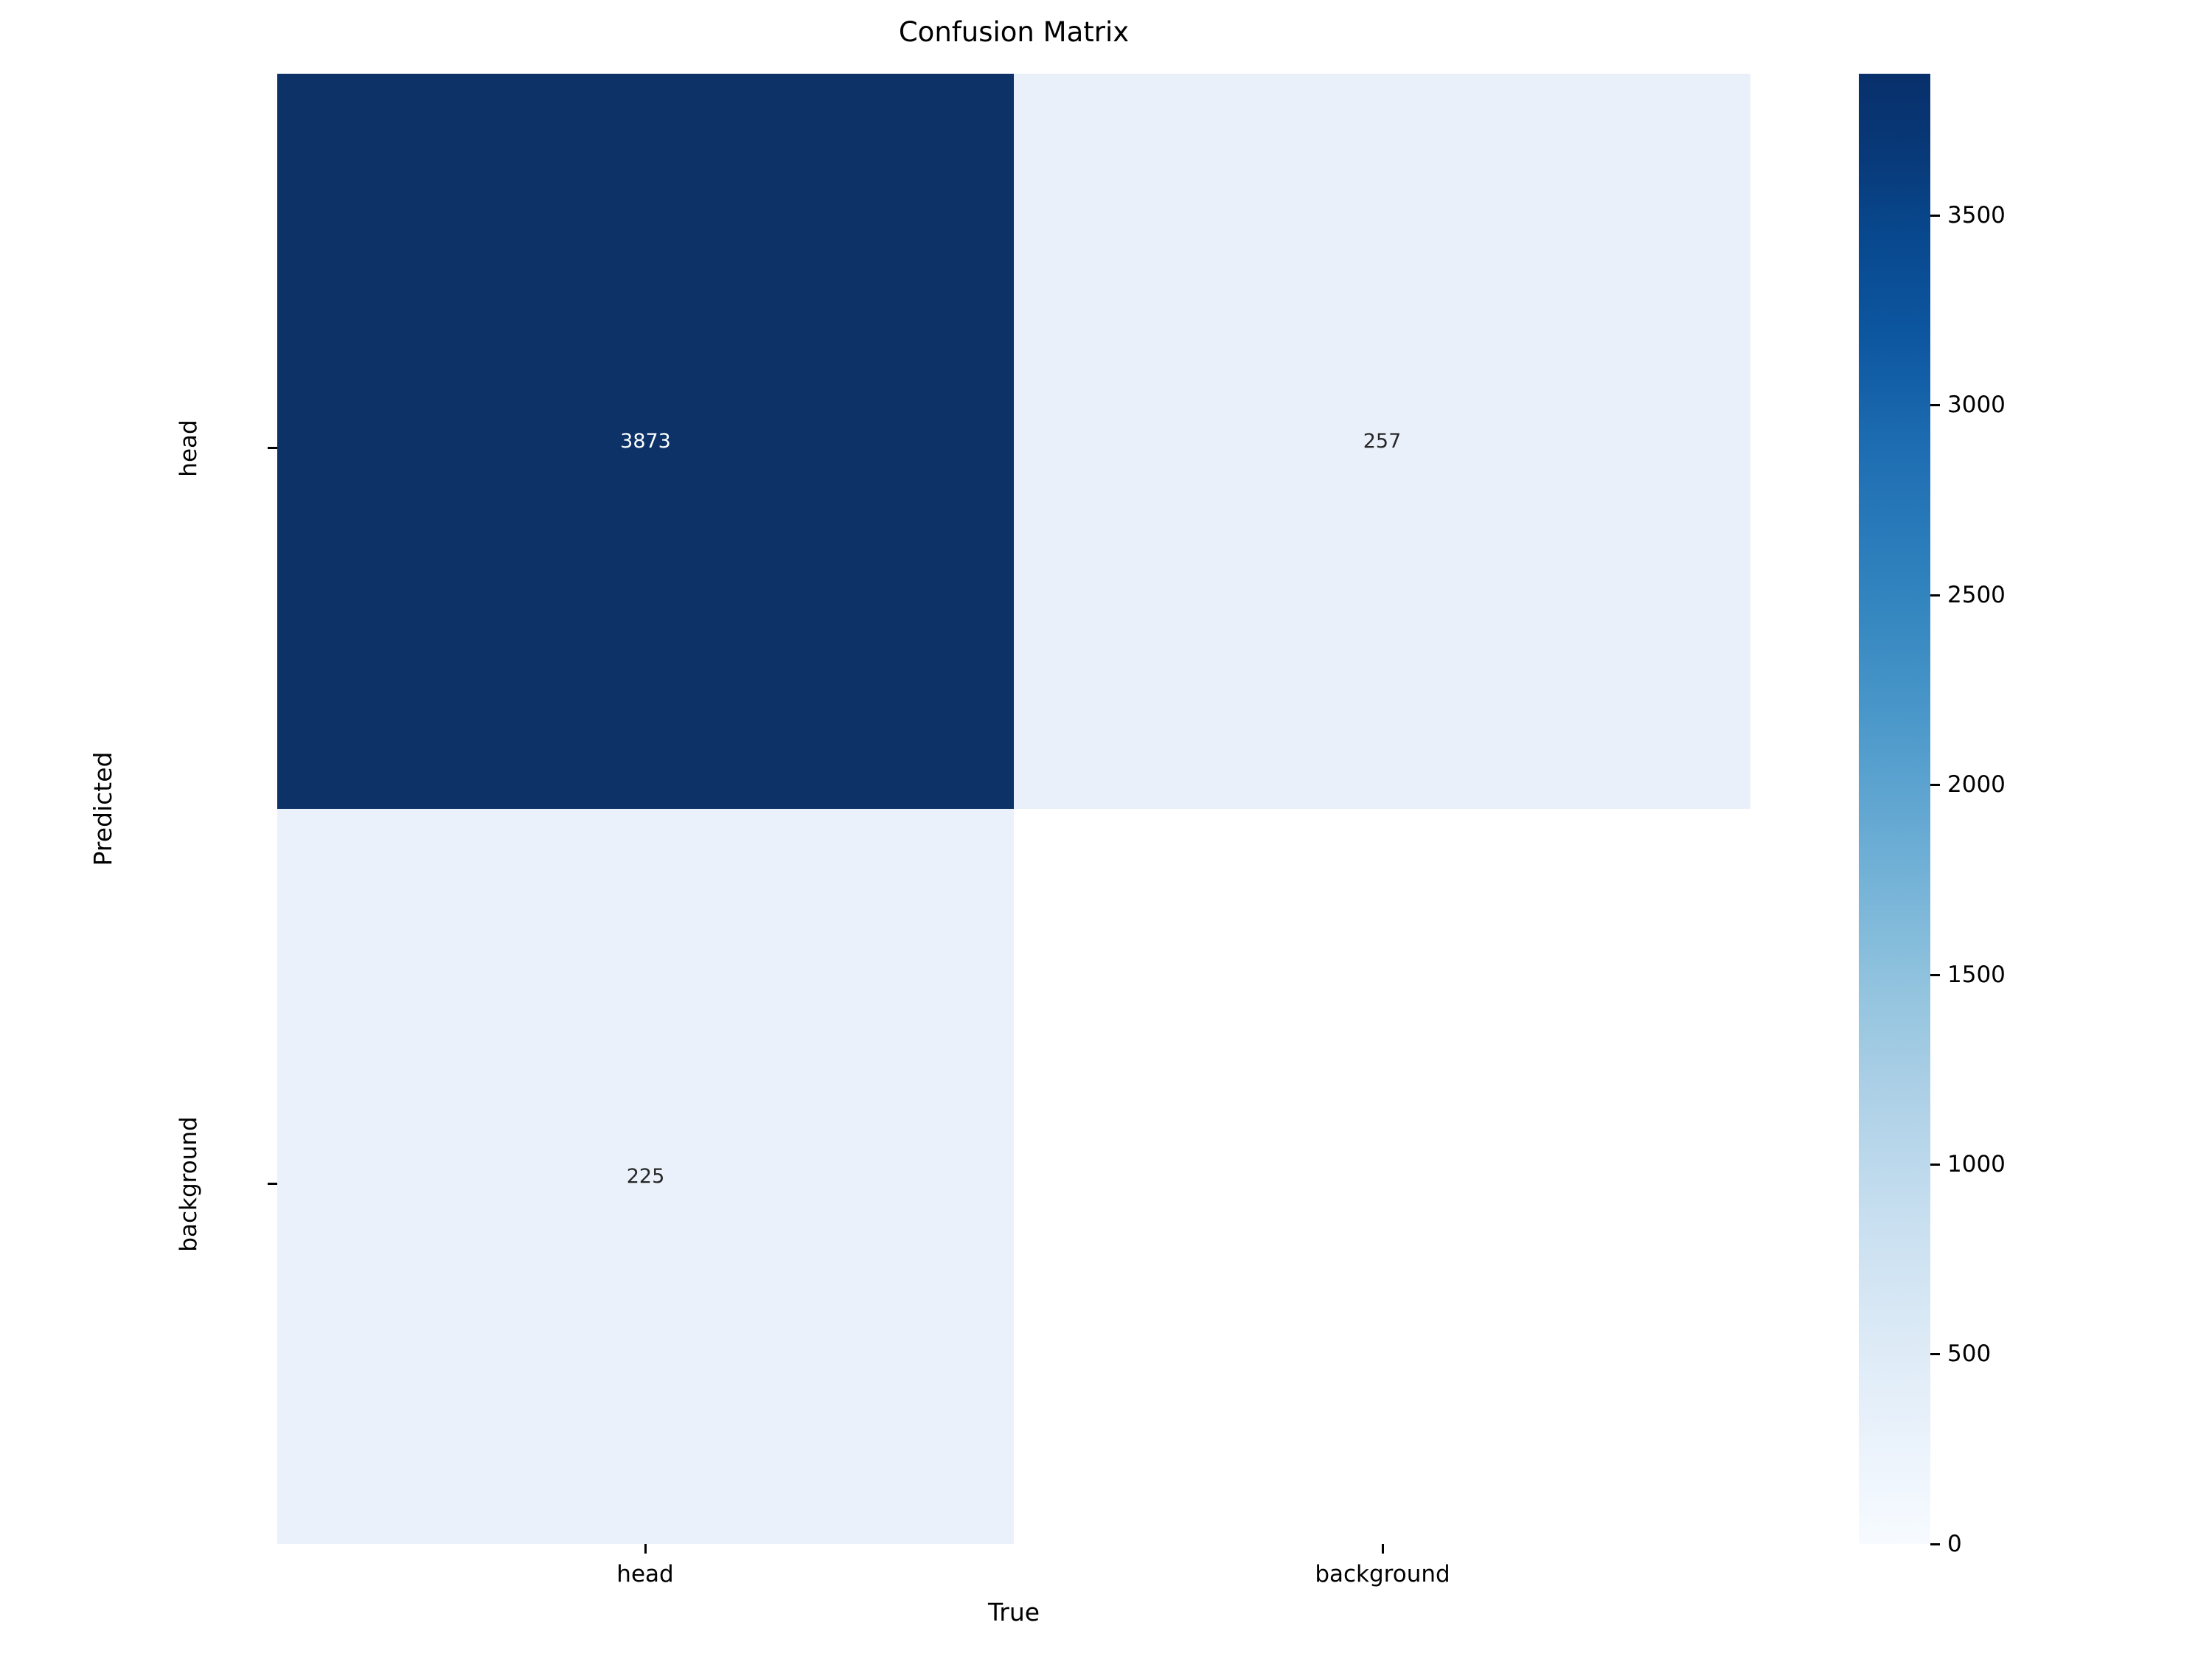 The width and height of the screenshot is (2212, 1659). What do you see at coordinates (272, 448) in the screenshot?
I see `y-tick-mark-head` at bounding box center [272, 448].